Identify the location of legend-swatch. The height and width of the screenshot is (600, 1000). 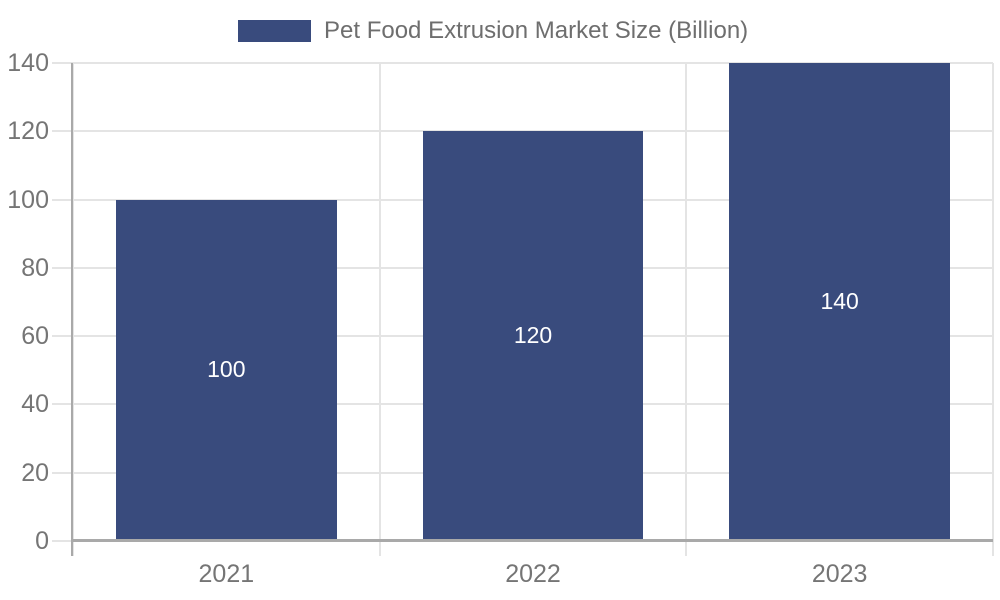
(274, 31).